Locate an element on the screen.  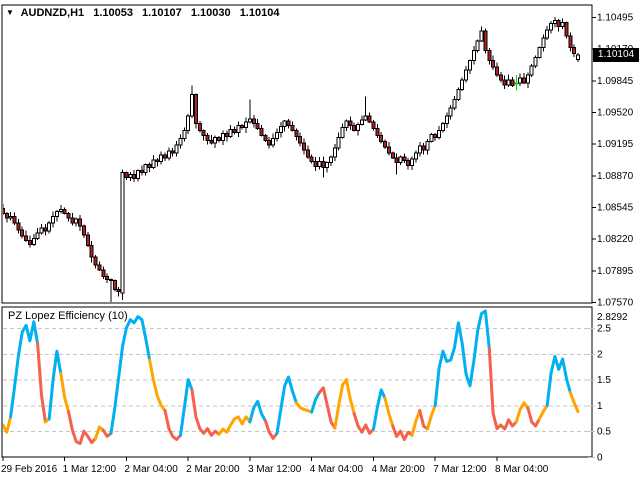
indicator-title: PZ Lopez Efficiency (10) is located at coordinates (68, 316).